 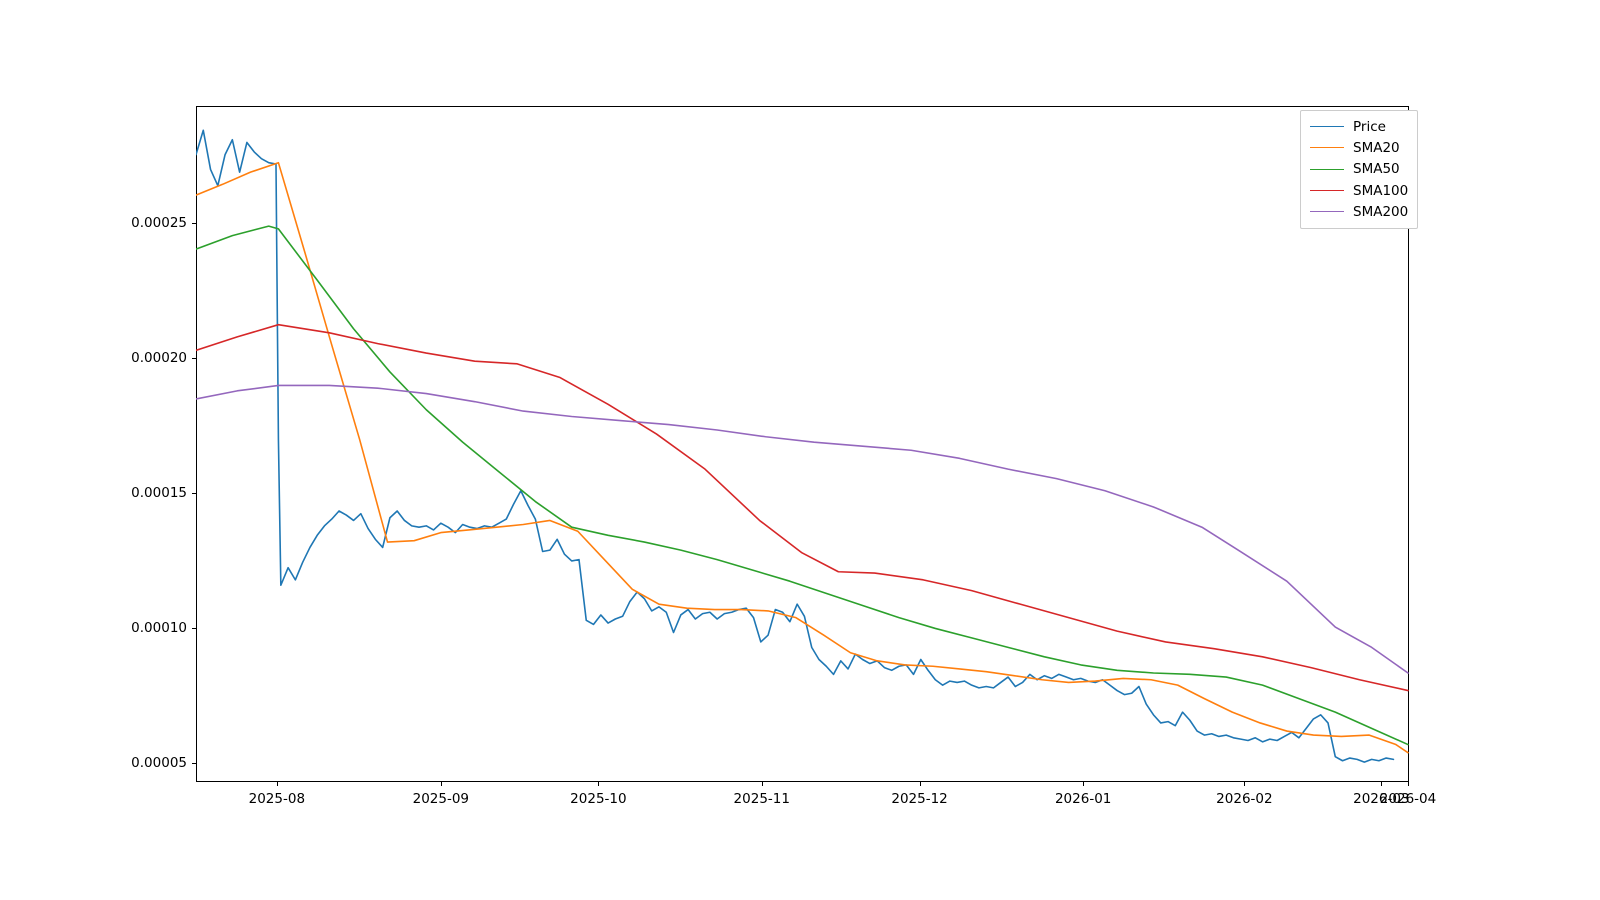 What do you see at coordinates (159, 628) in the screenshot?
I see `y-tick-label: 0.00010` at bounding box center [159, 628].